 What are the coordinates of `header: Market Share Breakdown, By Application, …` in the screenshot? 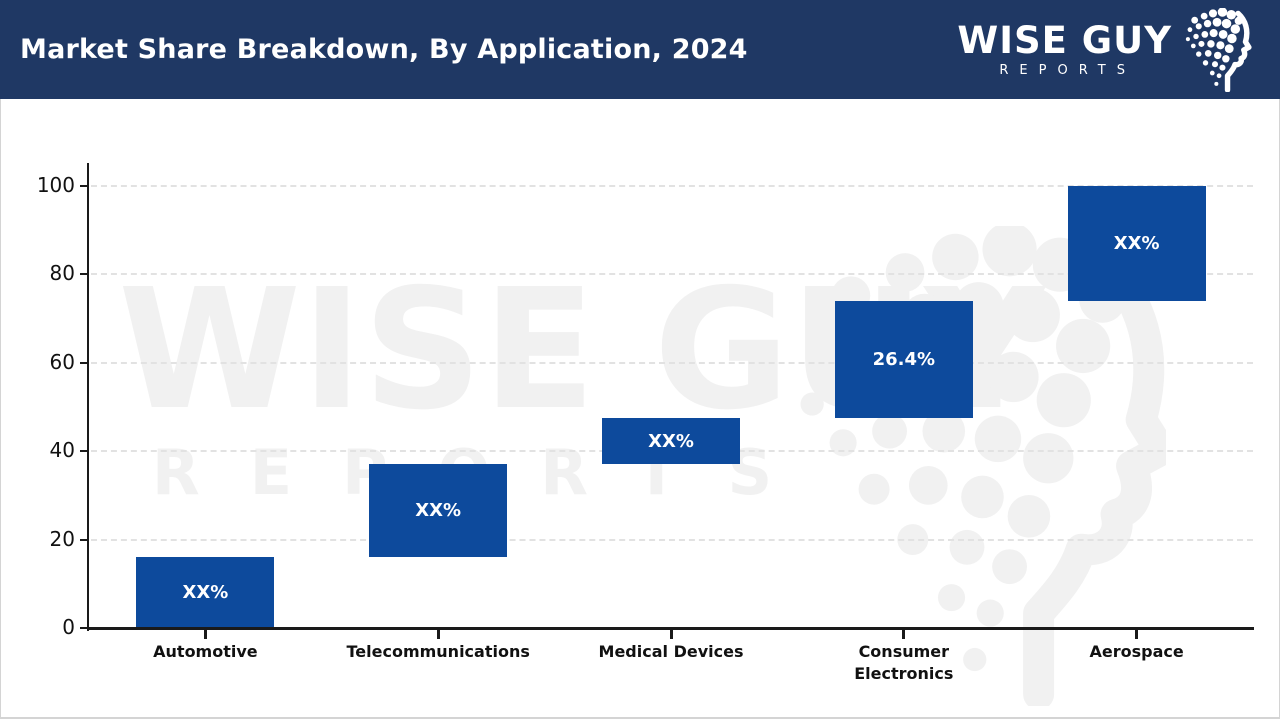 It's located at (640, 49).